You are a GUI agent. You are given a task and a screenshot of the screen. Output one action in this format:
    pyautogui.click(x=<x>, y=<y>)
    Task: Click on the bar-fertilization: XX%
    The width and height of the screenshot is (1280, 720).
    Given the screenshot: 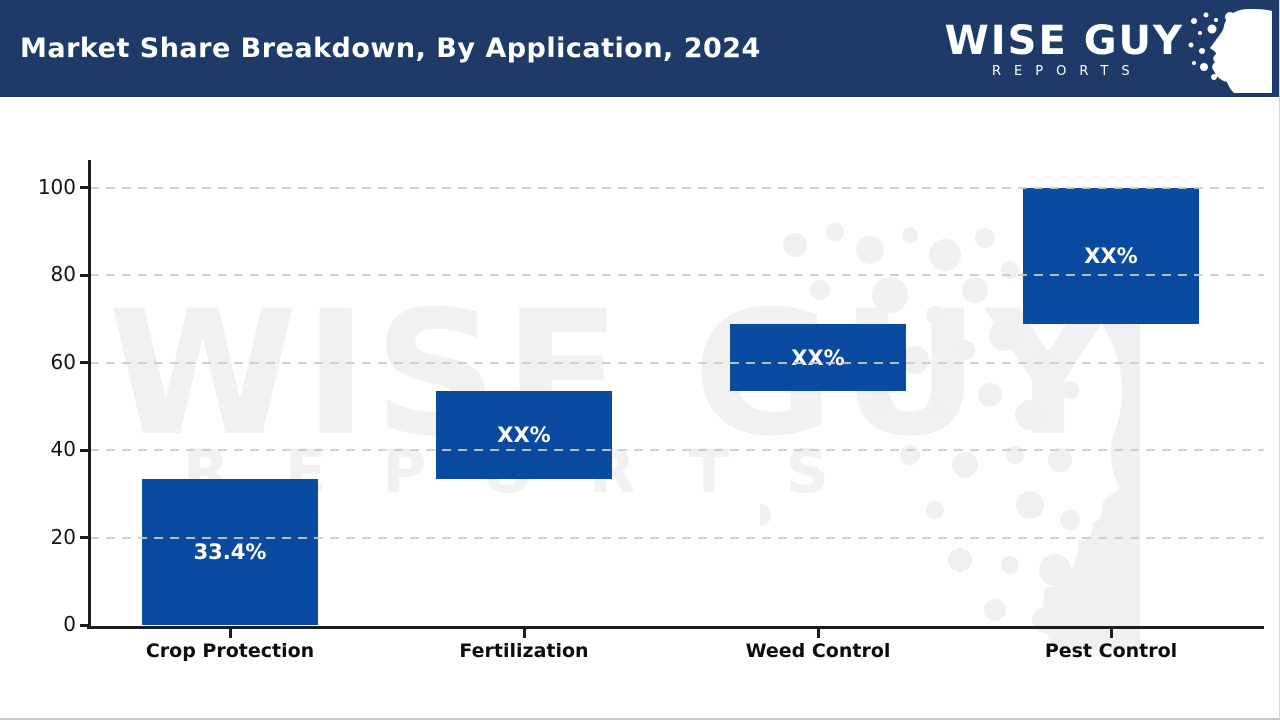 What is the action you would take?
    pyautogui.click(x=524, y=435)
    